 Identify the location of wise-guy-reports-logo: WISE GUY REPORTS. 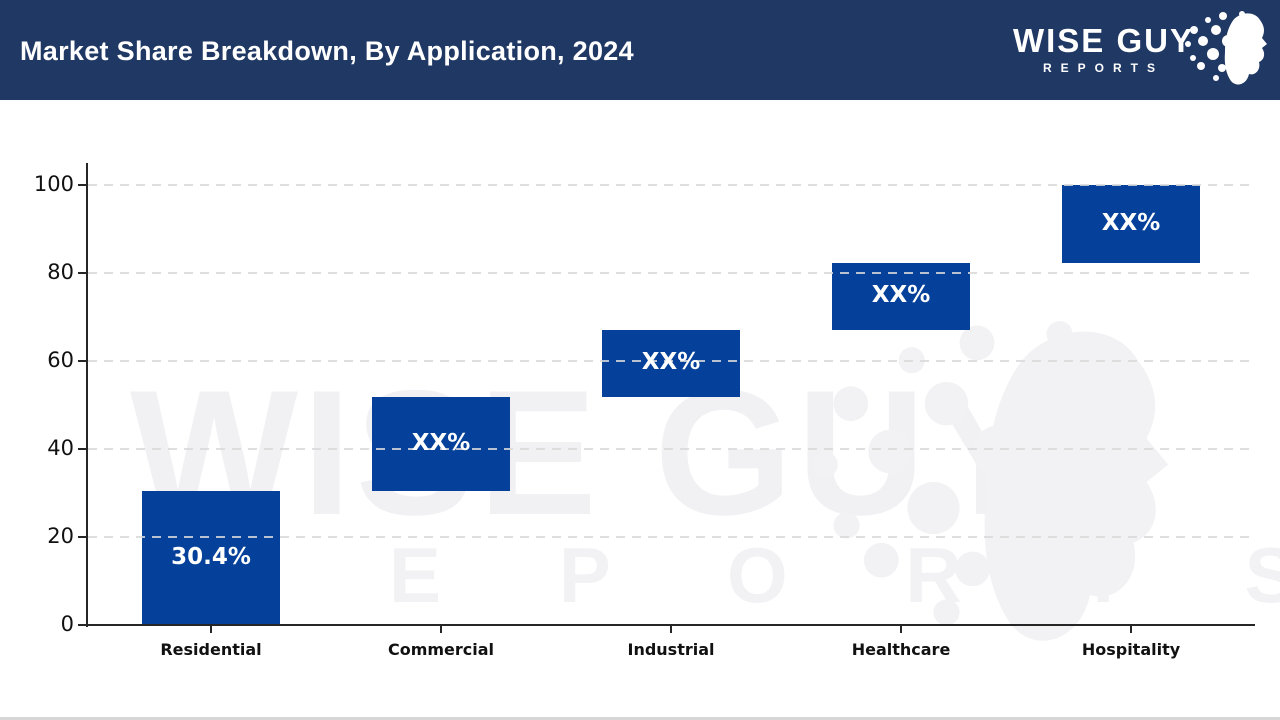
(1142, 50).